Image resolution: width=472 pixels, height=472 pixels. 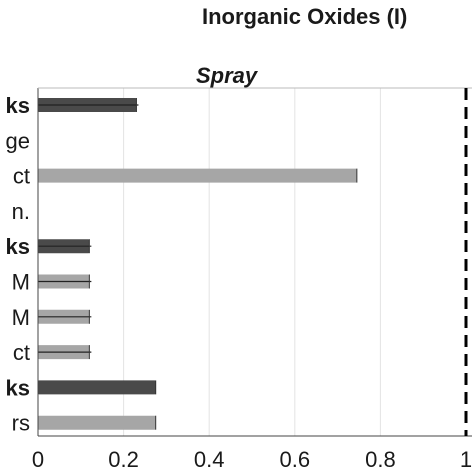 I want to click on panel-title: Spray, so click(x=227, y=75).